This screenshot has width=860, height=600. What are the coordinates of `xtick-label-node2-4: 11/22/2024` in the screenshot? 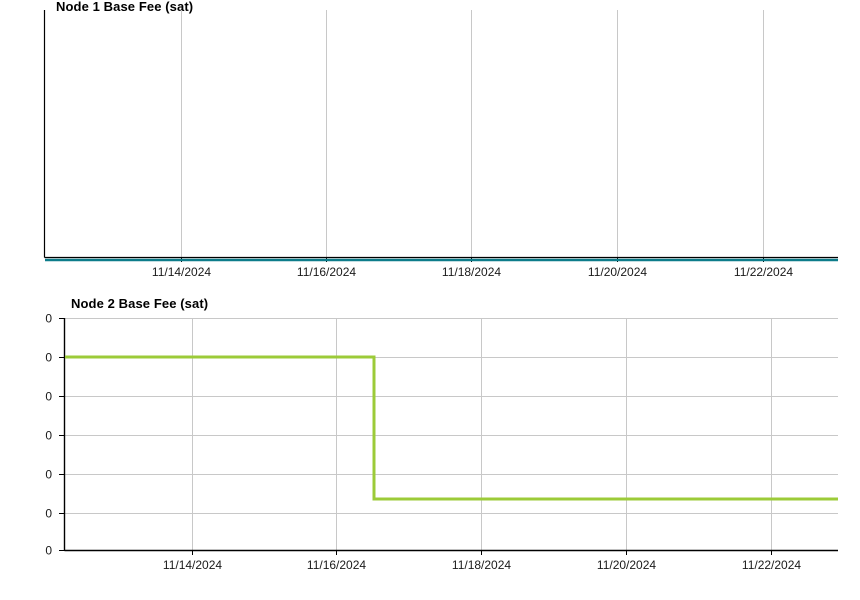 It's located at (771, 565).